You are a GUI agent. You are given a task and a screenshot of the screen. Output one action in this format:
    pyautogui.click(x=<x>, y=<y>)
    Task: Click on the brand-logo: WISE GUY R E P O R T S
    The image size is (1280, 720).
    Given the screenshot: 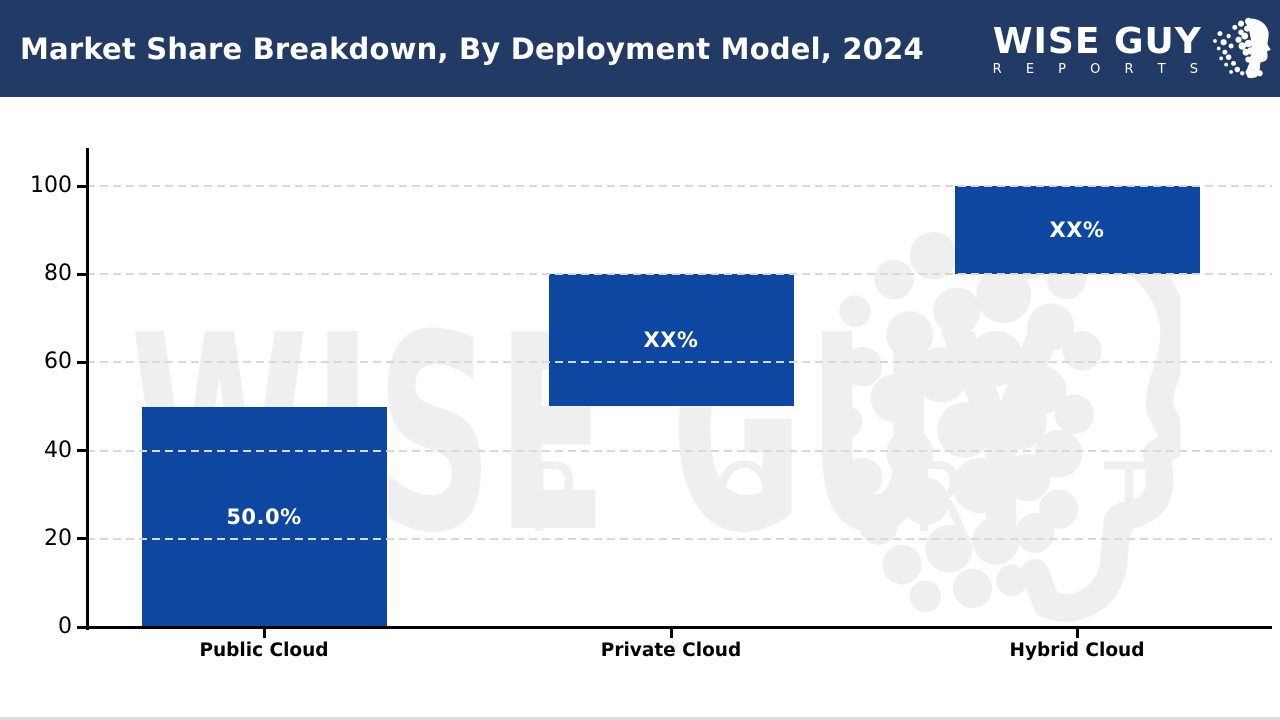 What is the action you would take?
    pyautogui.click(x=1129, y=50)
    